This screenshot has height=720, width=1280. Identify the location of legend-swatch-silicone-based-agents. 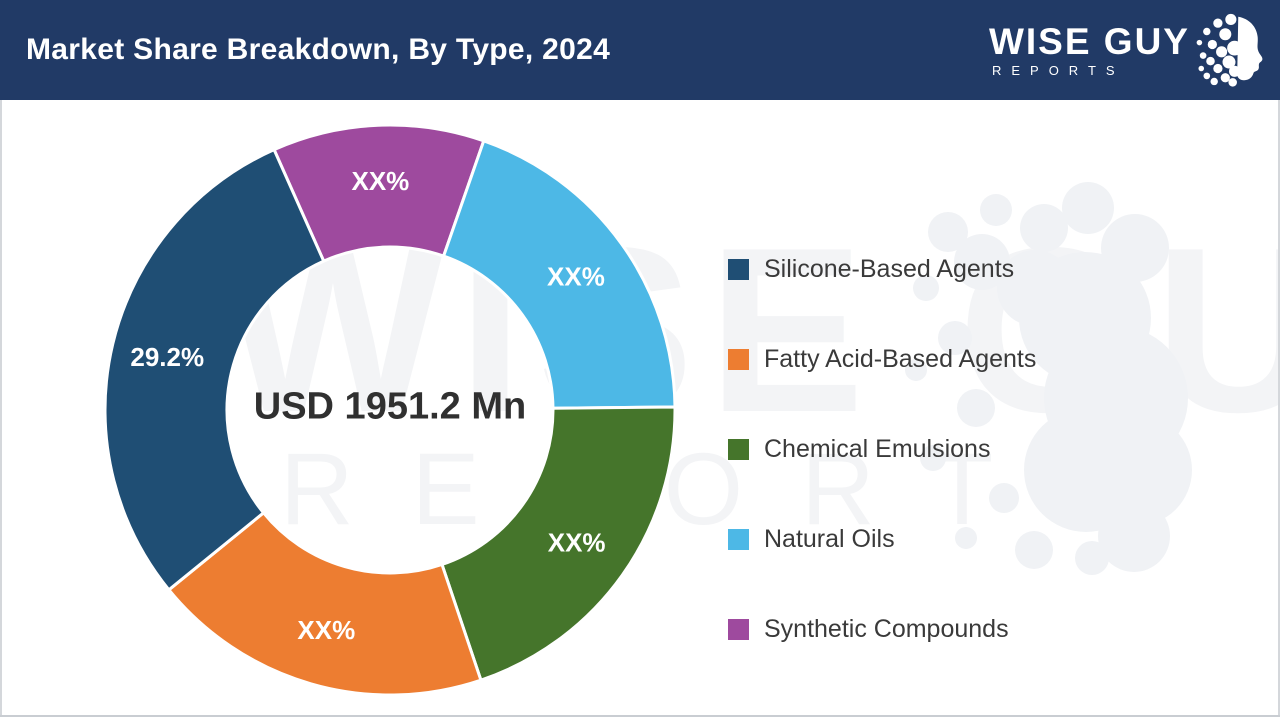
(738, 269).